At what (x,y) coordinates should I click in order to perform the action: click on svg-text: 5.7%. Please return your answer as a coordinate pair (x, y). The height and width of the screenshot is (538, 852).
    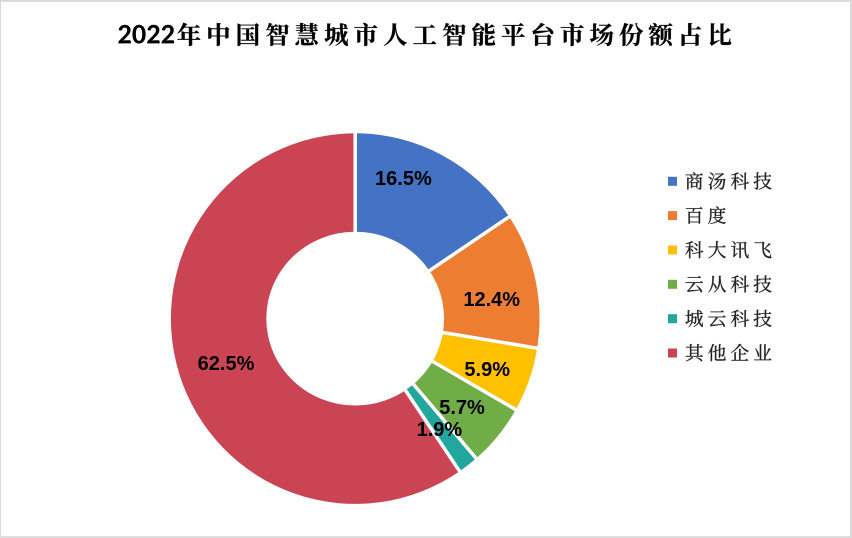
    Looking at the image, I should click on (462, 408).